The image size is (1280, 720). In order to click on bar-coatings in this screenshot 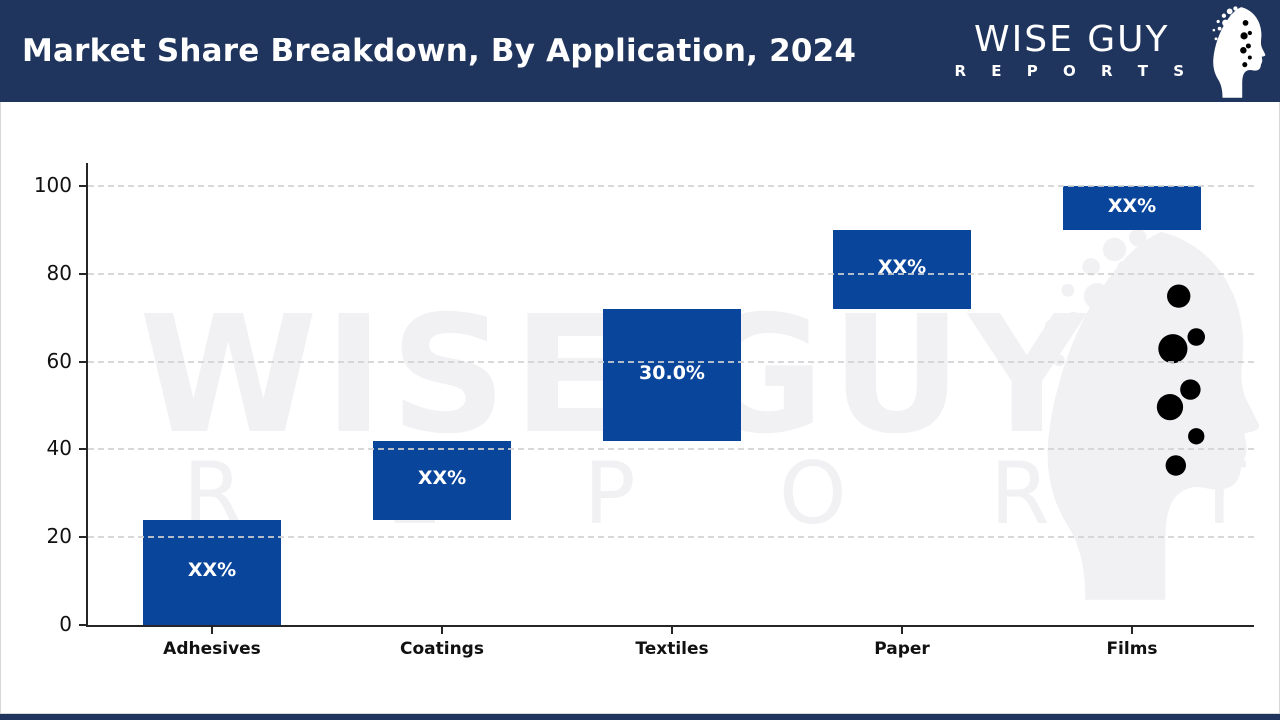, I will do `click(442, 480)`.